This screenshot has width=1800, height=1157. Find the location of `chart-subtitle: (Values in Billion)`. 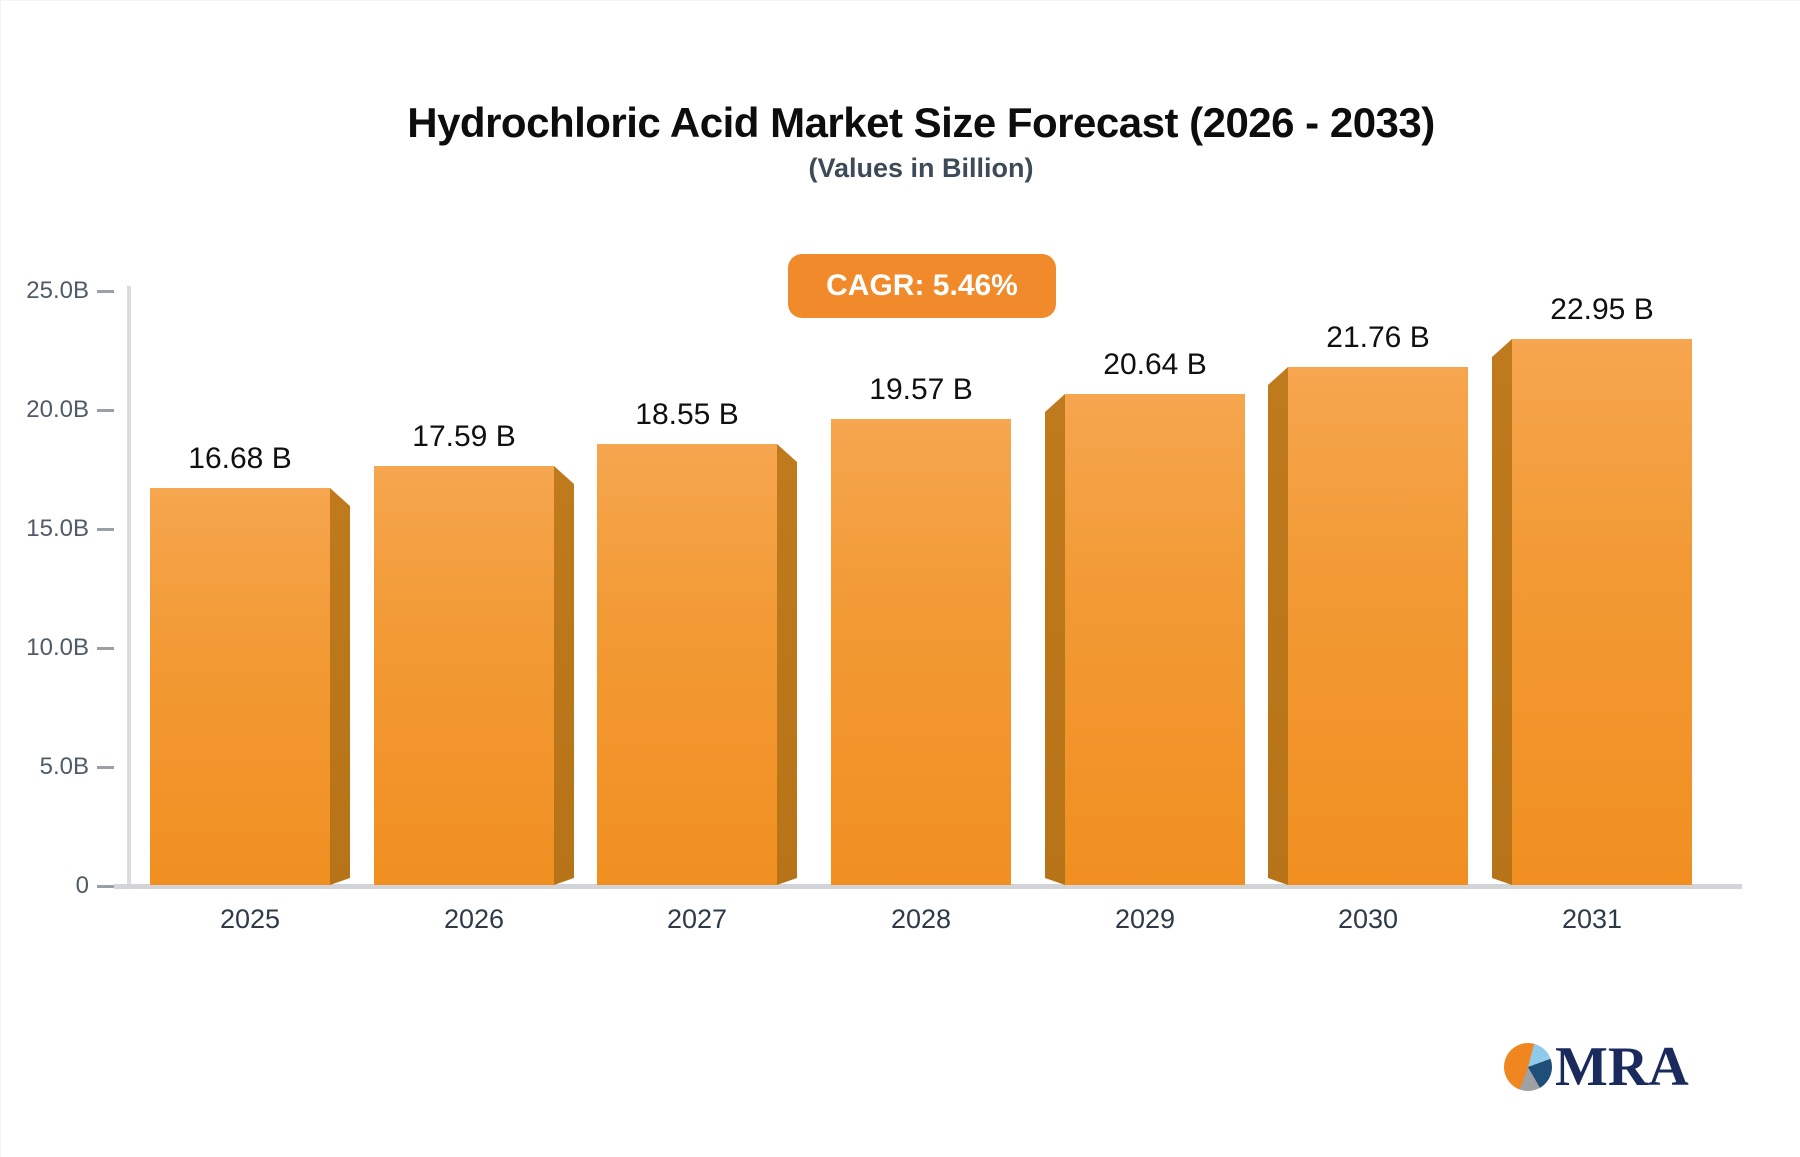

chart-subtitle: (Values in Billion) is located at coordinates (921, 168).